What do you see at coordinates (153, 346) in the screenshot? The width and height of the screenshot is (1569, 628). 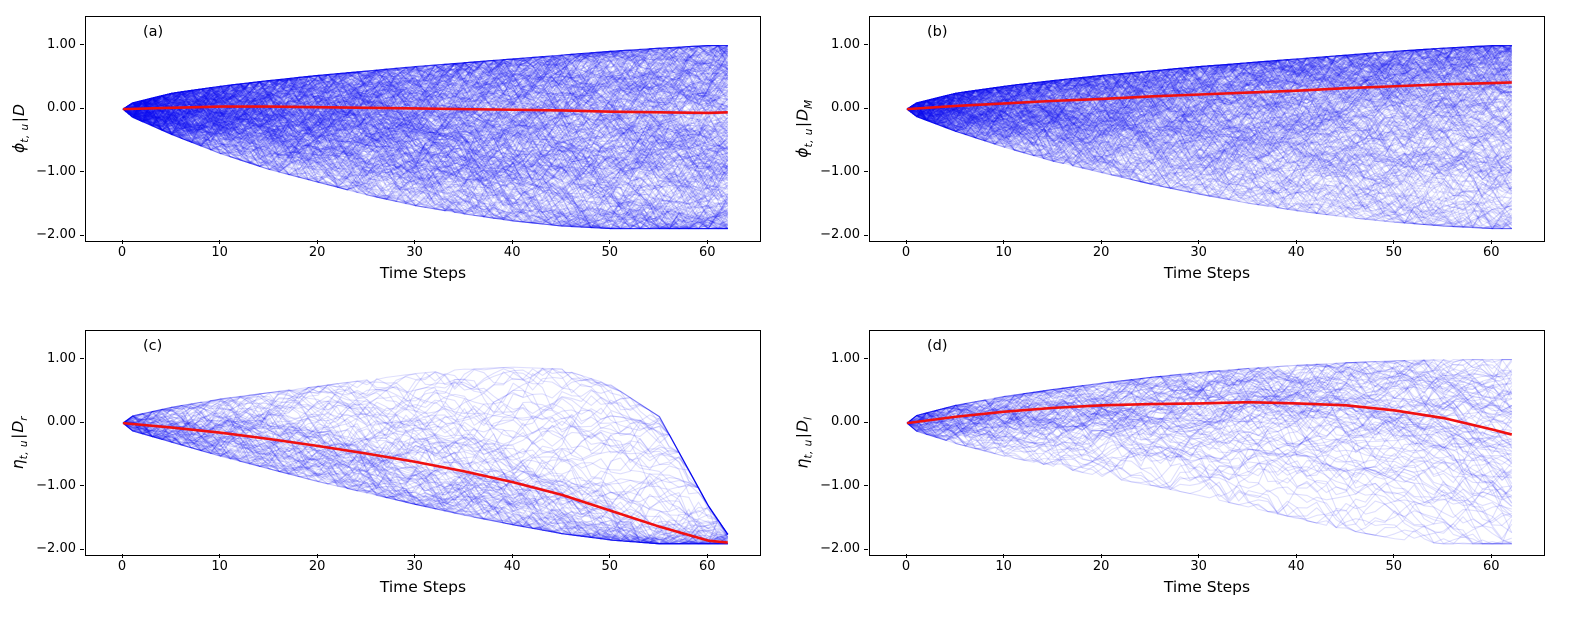 I see `panel-letter: (c)` at bounding box center [153, 346].